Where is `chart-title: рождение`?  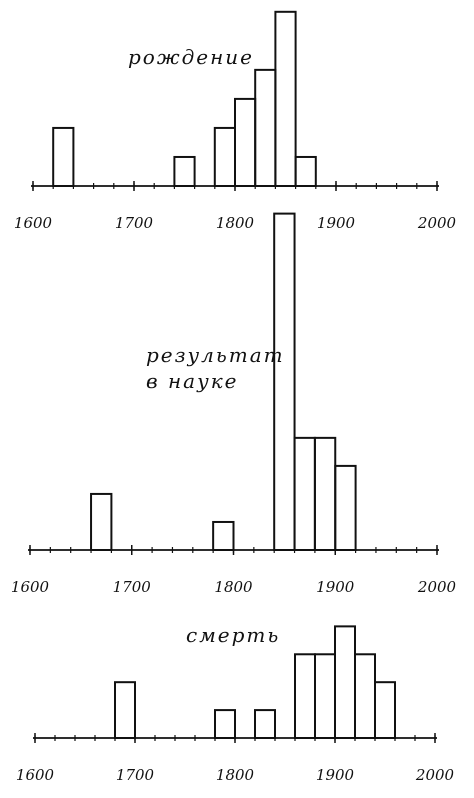 chart-title: рождение is located at coordinates (191, 57).